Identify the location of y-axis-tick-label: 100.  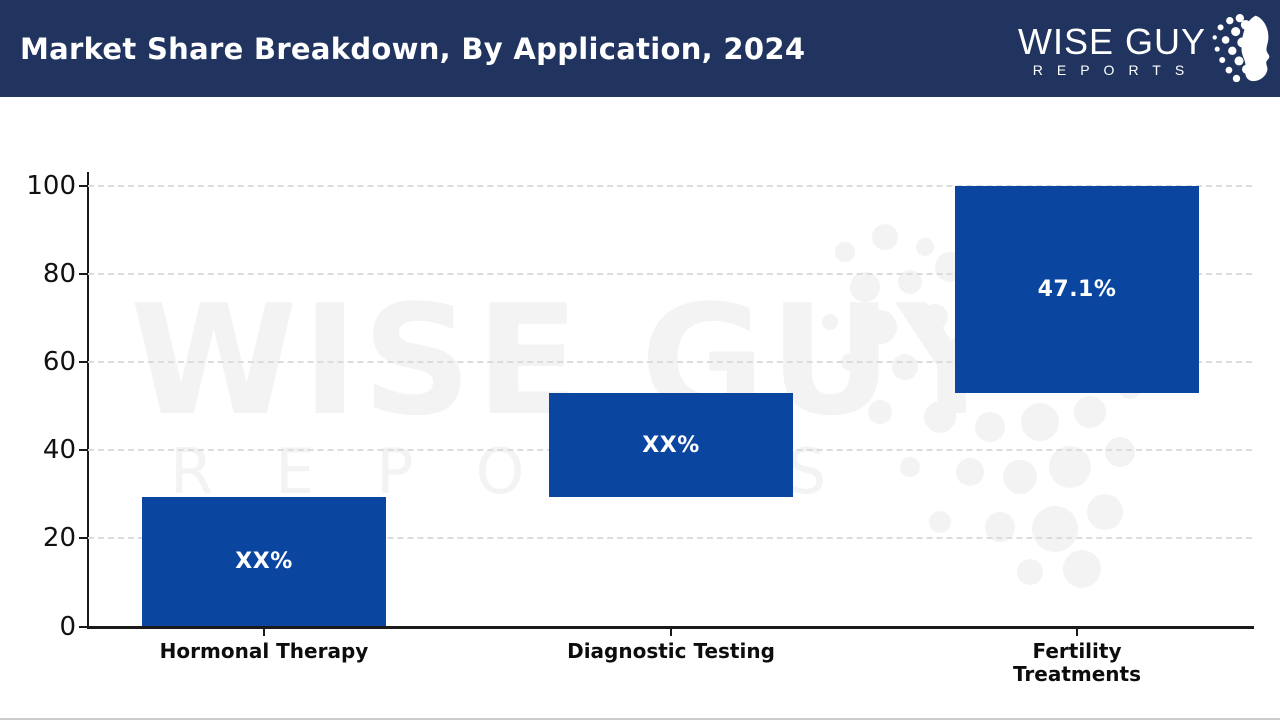
(51, 186).